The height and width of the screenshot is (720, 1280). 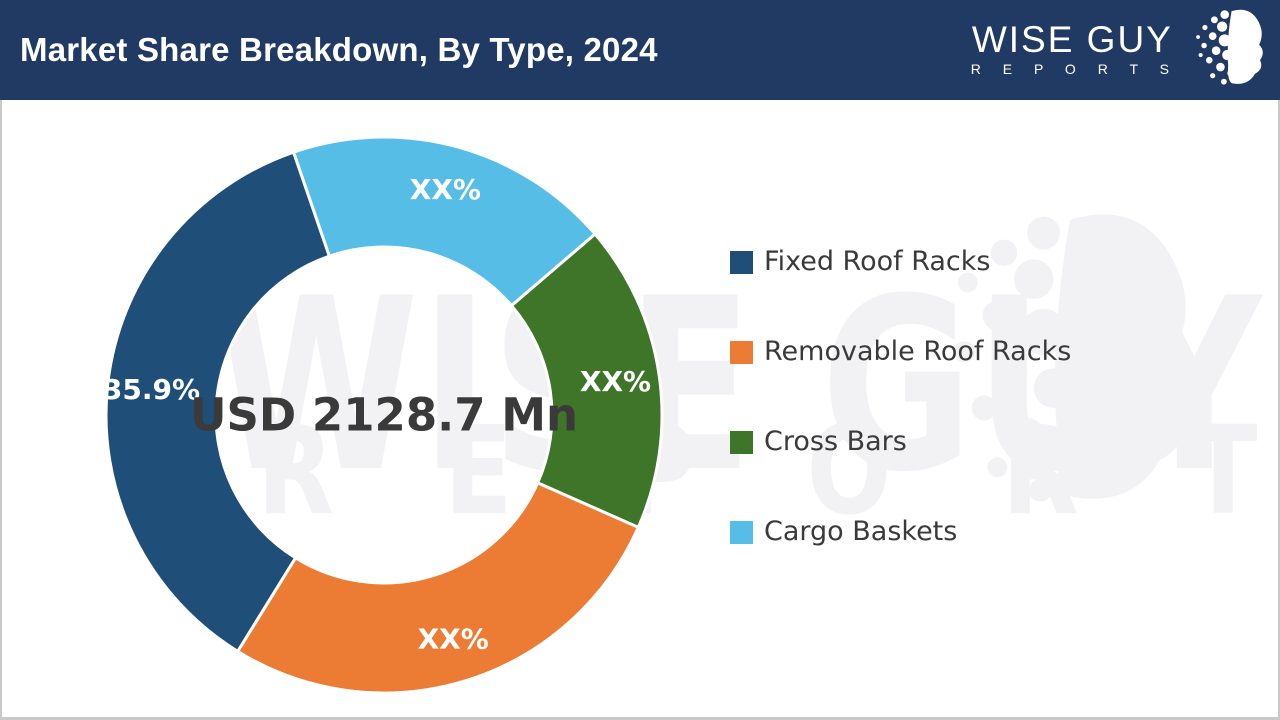 I want to click on logo-subtitle: R E P O R T S, so click(x=1074, y=69).